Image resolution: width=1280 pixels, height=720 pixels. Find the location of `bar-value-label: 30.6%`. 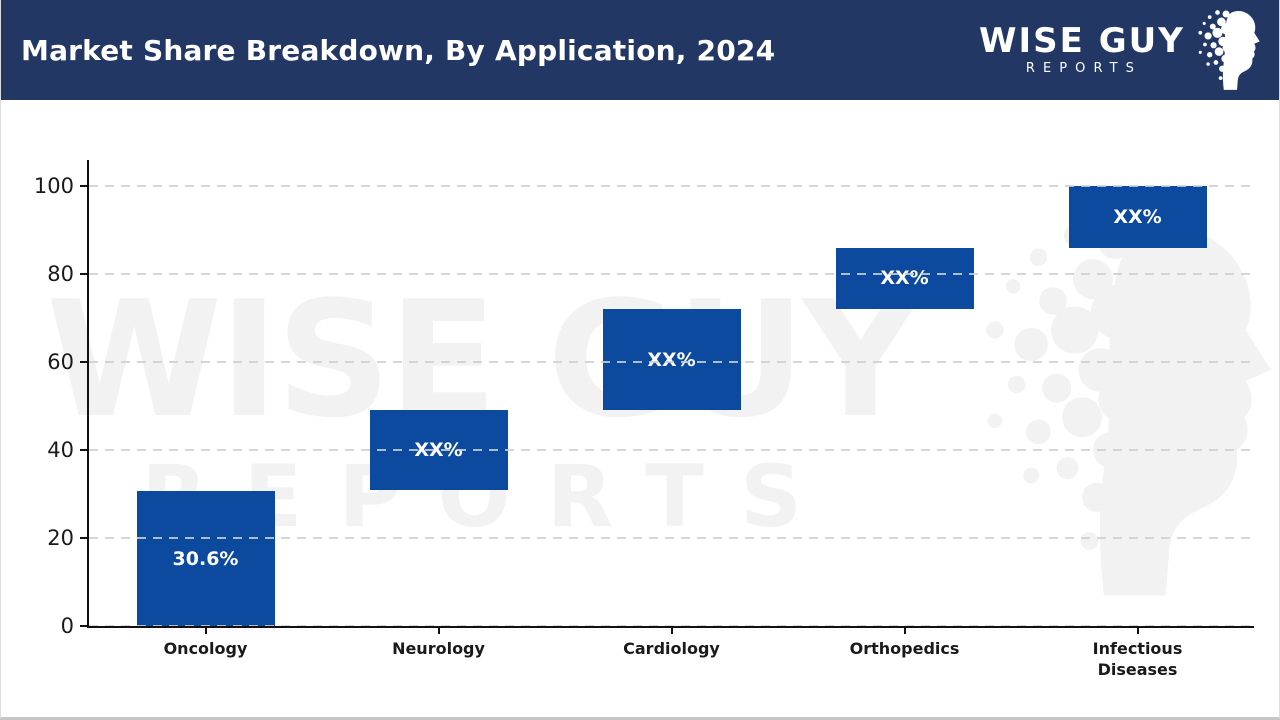

bar-value-label: 30.6% is located at coordinates (205, 558).